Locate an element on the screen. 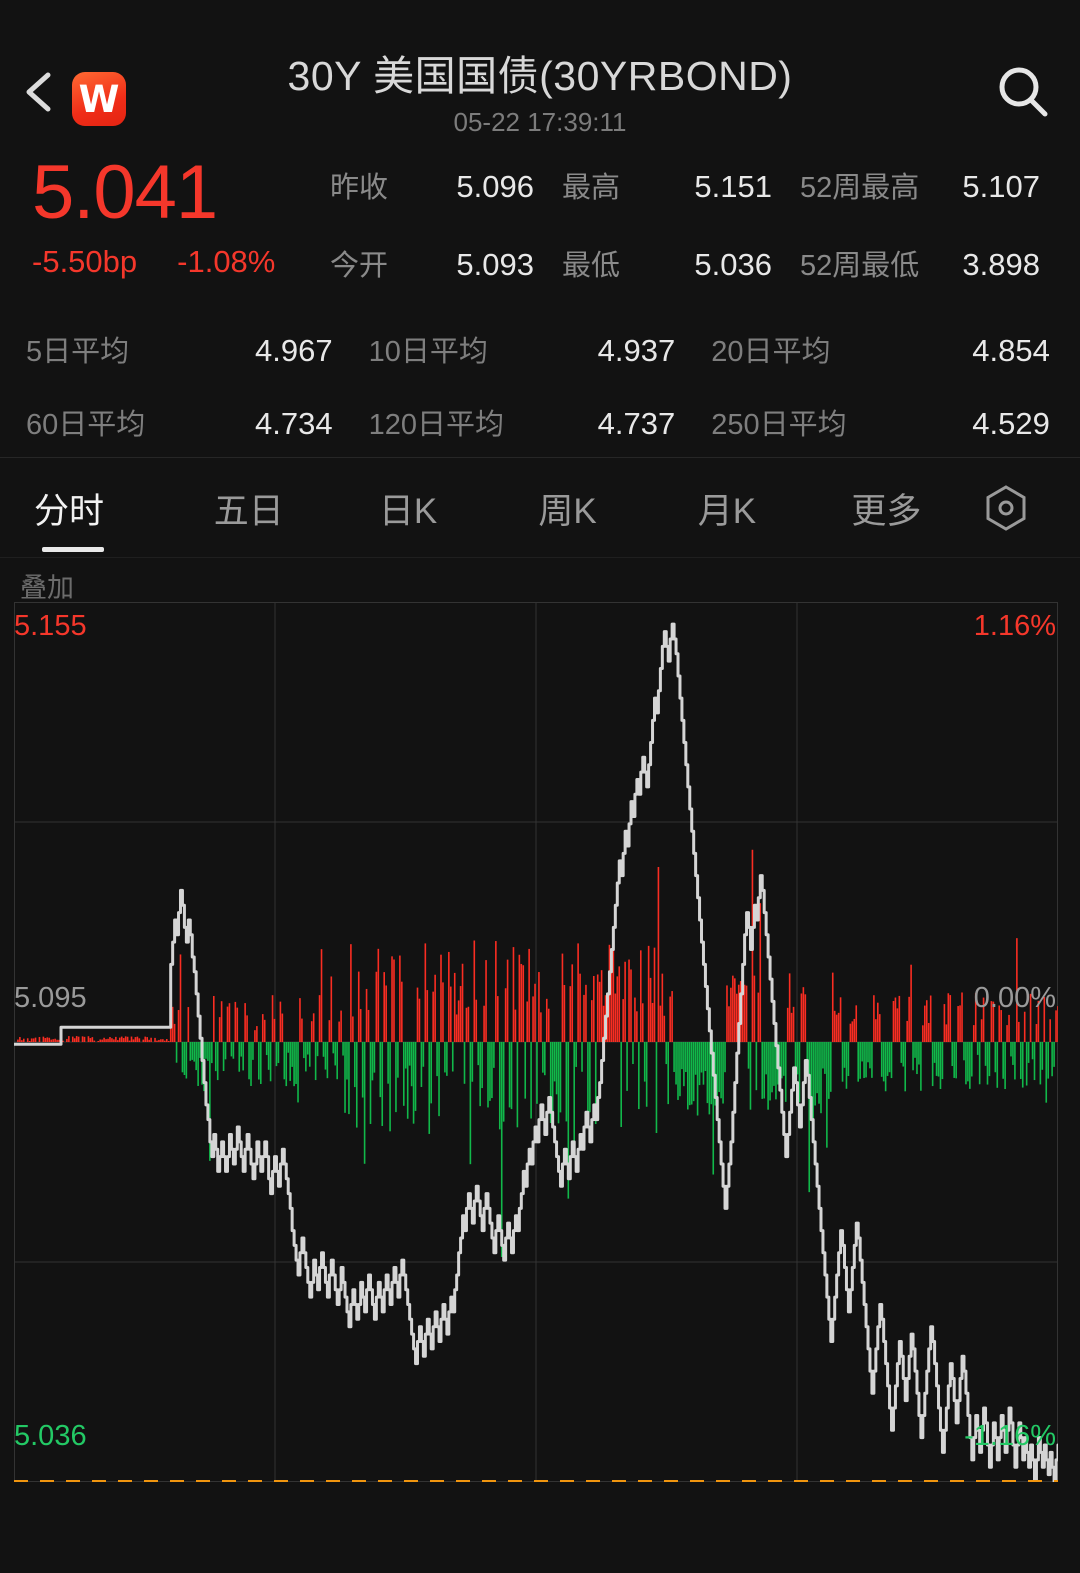 This screenshot has height=1573, width=1080. app-logo: W is located at coordinates (99, 99).